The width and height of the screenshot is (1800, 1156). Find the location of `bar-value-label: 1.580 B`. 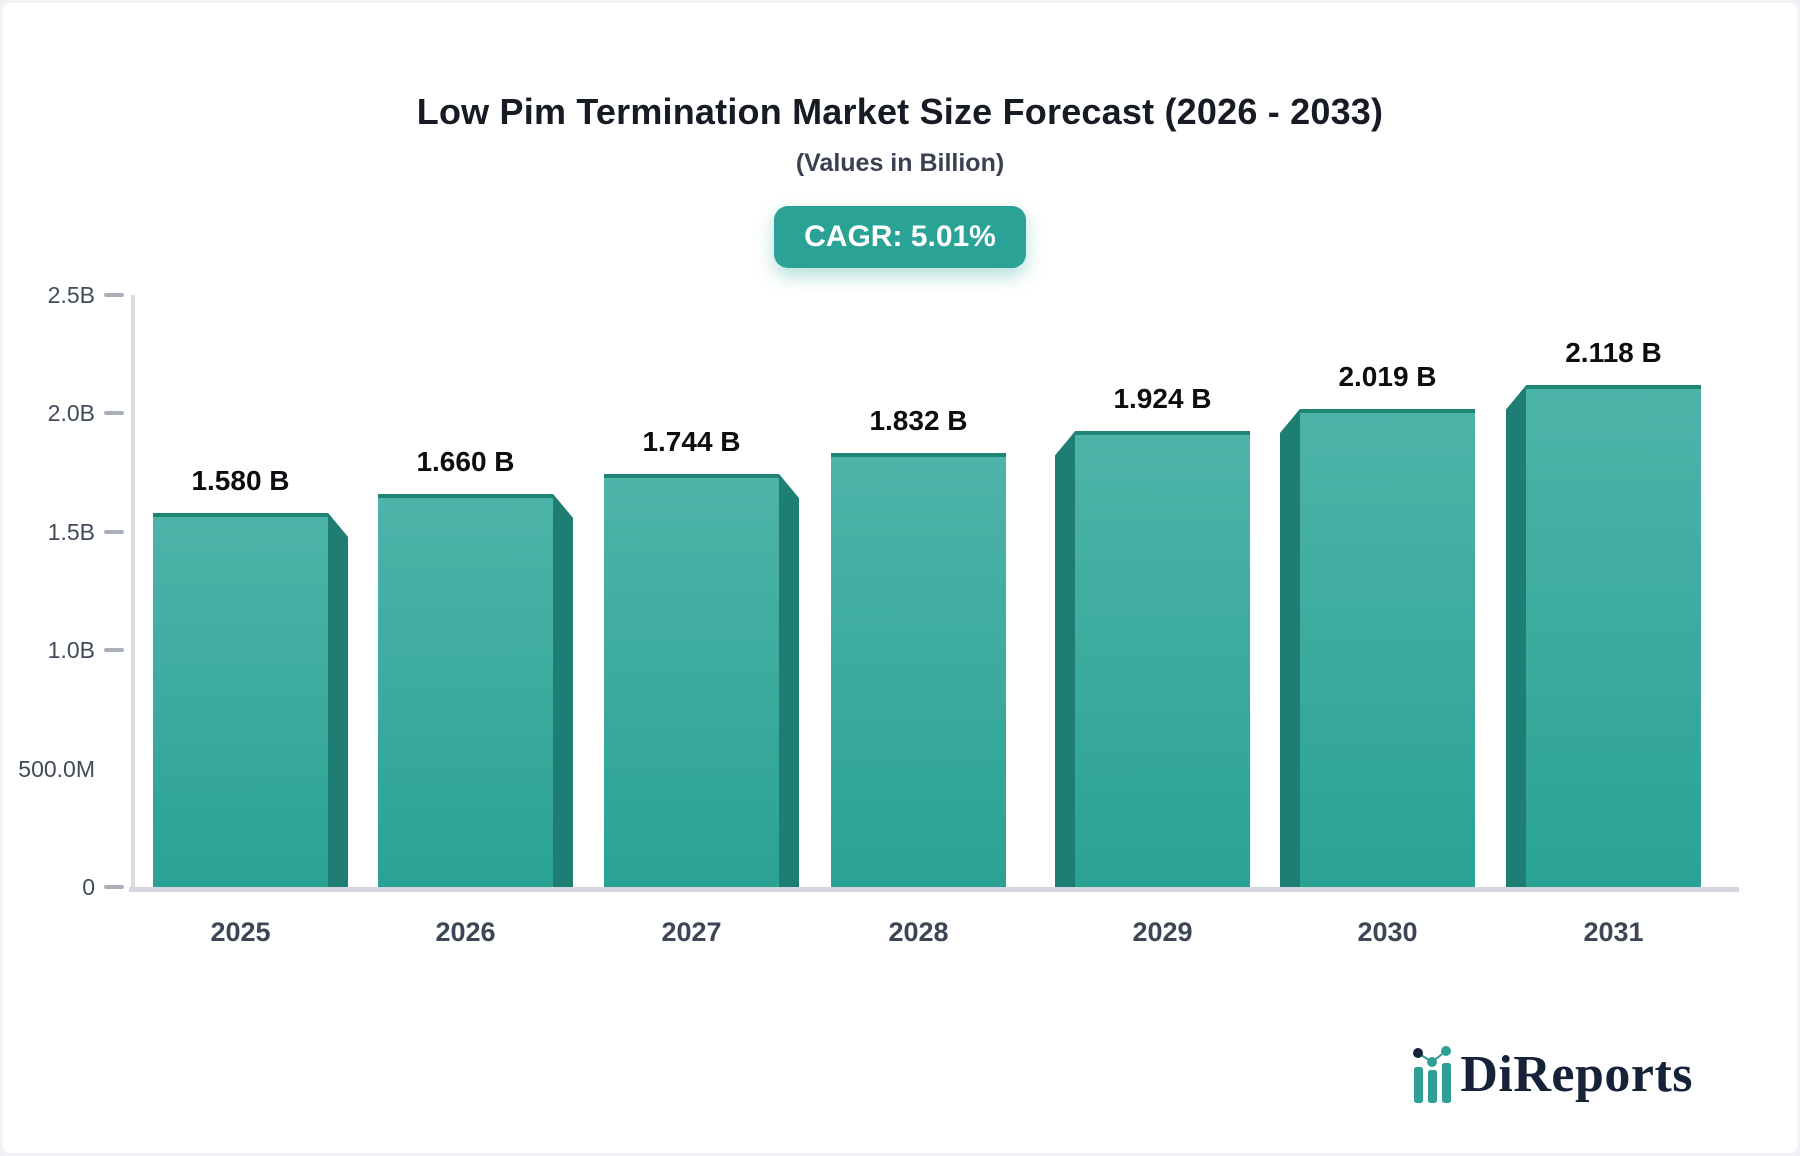

bar-value-label: 1.580 B is located at coordinates (240, 480).